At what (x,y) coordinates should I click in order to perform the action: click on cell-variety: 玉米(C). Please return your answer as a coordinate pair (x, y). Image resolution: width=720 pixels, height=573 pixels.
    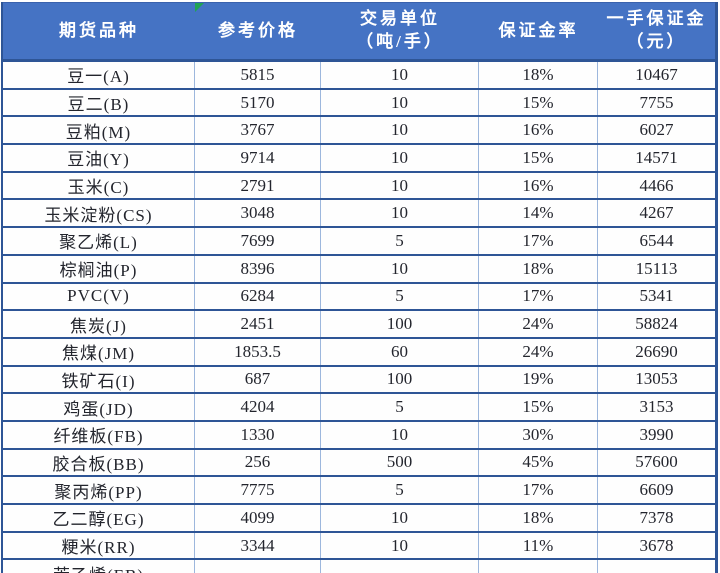
    Looking at the image, I should click on (99, 185).